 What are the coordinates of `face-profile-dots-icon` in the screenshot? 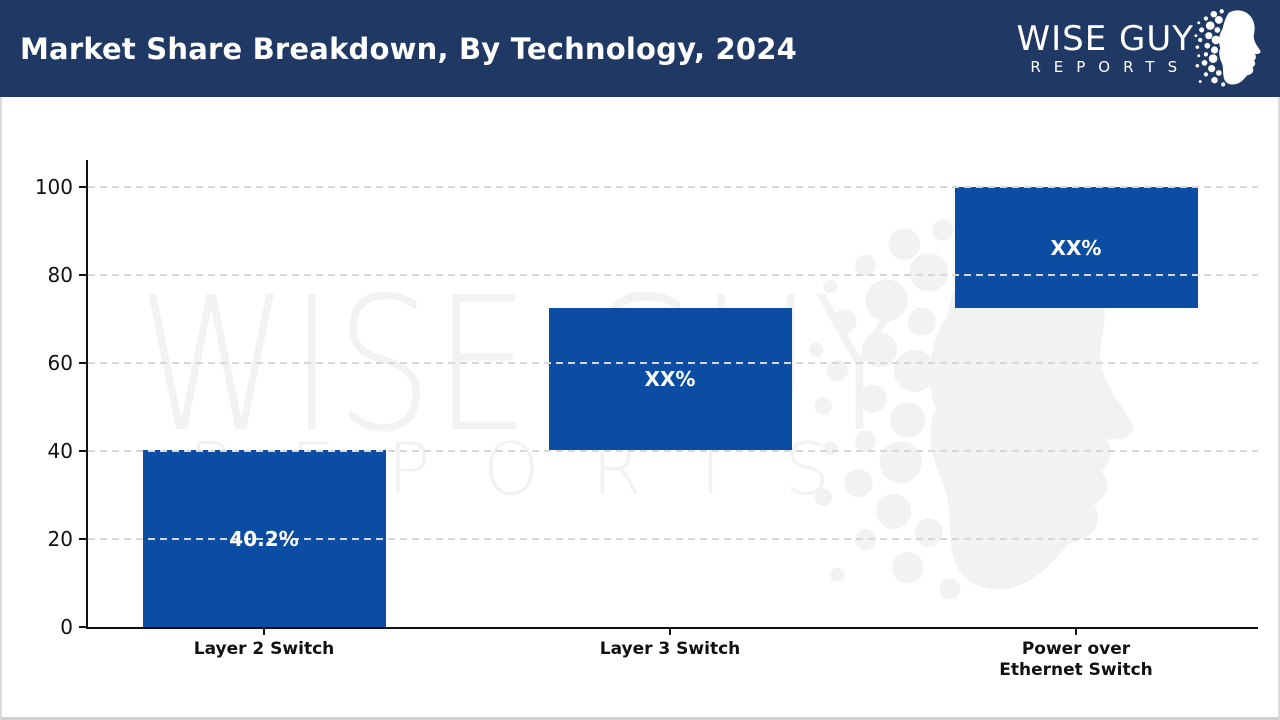 It's located at (1226, 50).